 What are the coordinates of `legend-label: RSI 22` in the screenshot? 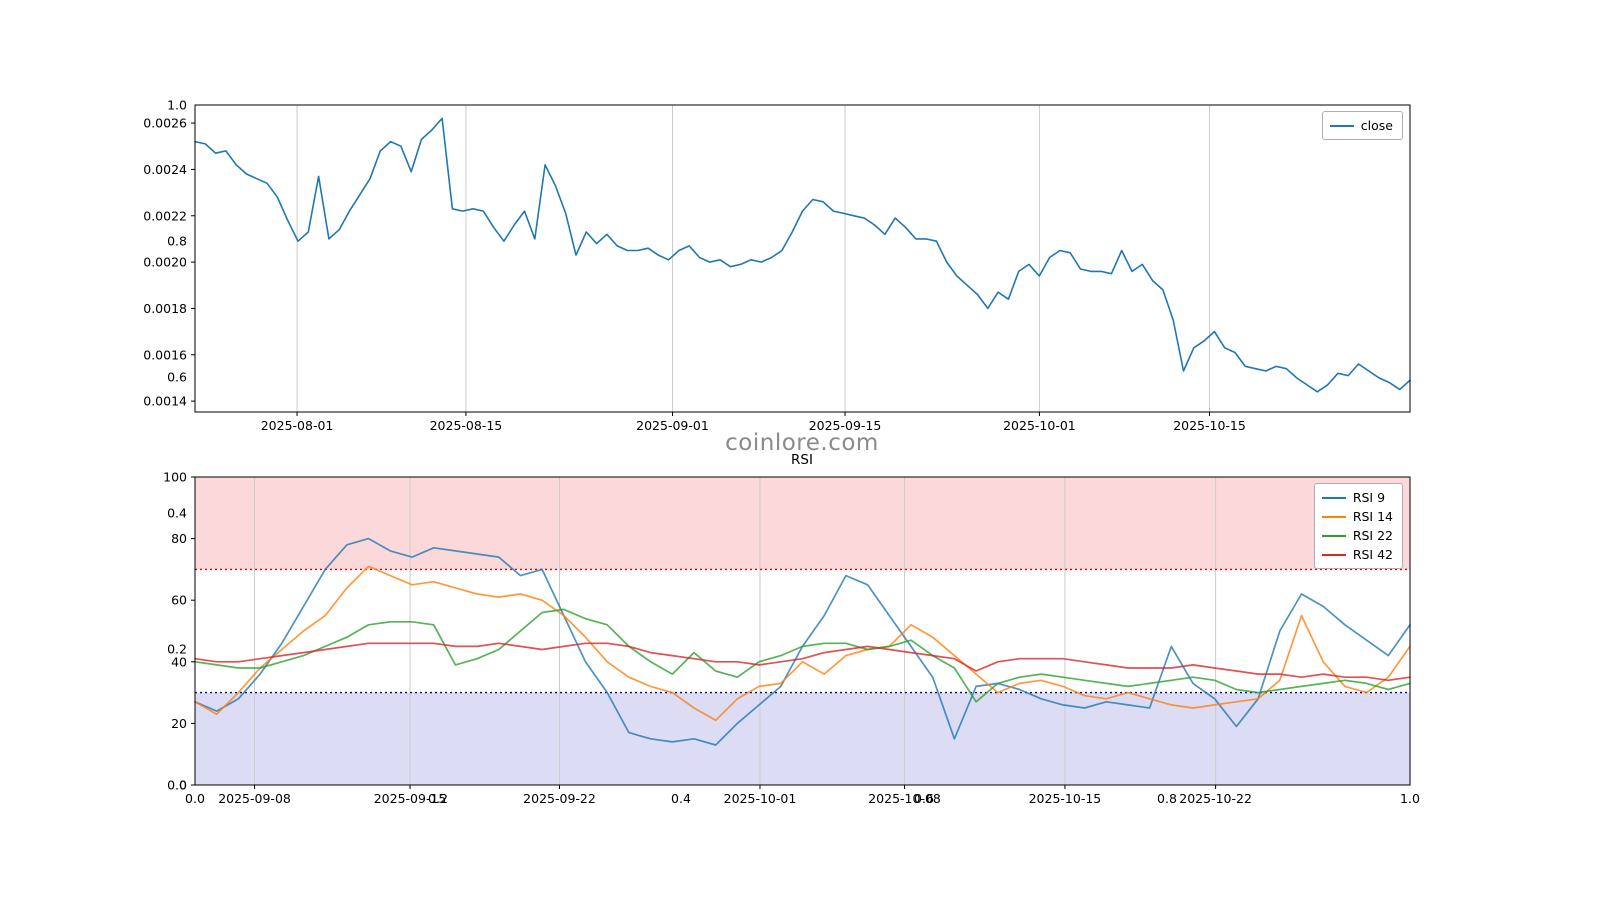 It's located at (1372, 535).